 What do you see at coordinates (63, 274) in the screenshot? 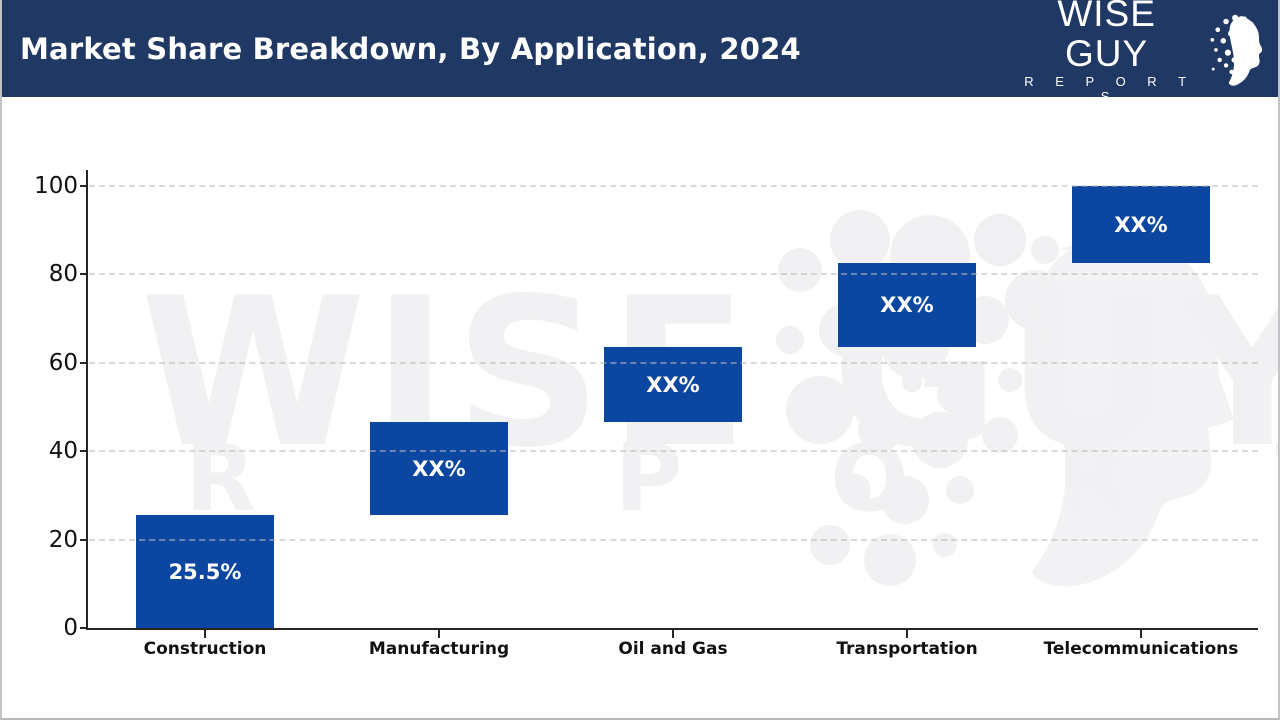
I see `y-tick-label: 80` at bounding box center [63, 274].